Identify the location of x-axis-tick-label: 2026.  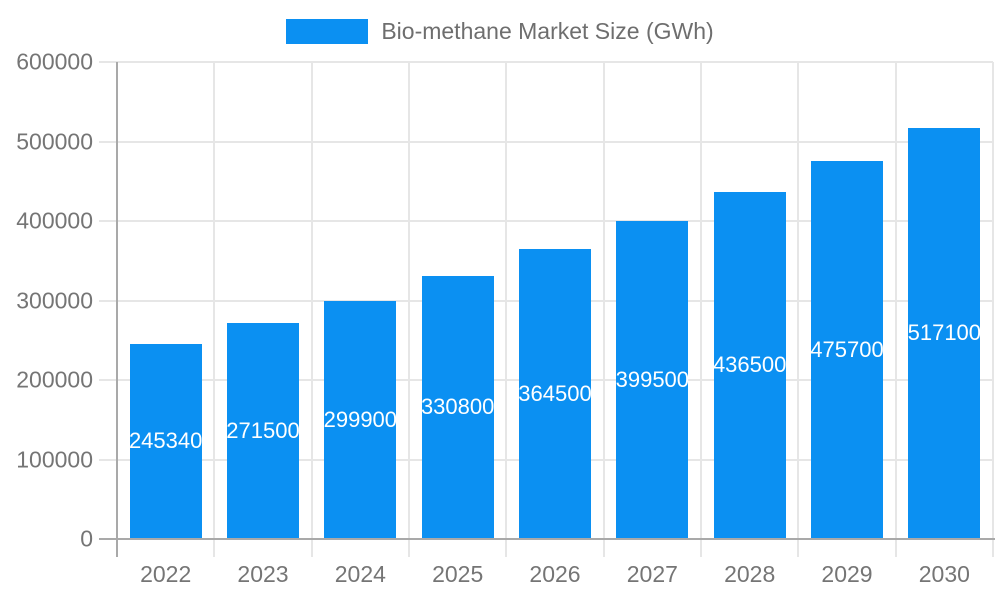
(555, 574).